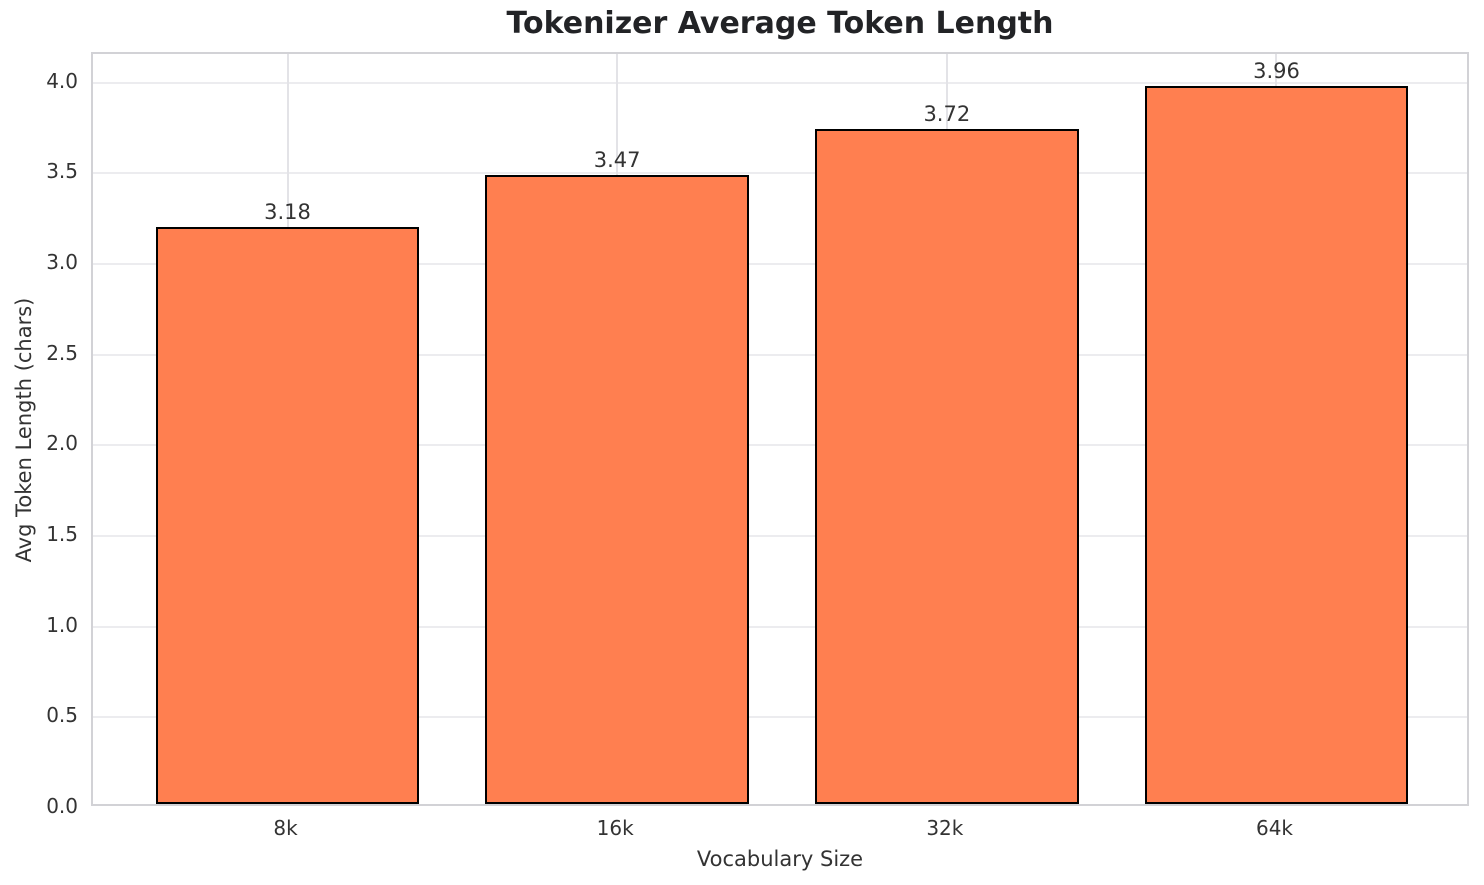 Image resolution: width=1484 pixels, height=885 pixels. Describe the element at coordinates (62, 171) in the screenshot. I see `y-tick-label: 3.5` at that location.